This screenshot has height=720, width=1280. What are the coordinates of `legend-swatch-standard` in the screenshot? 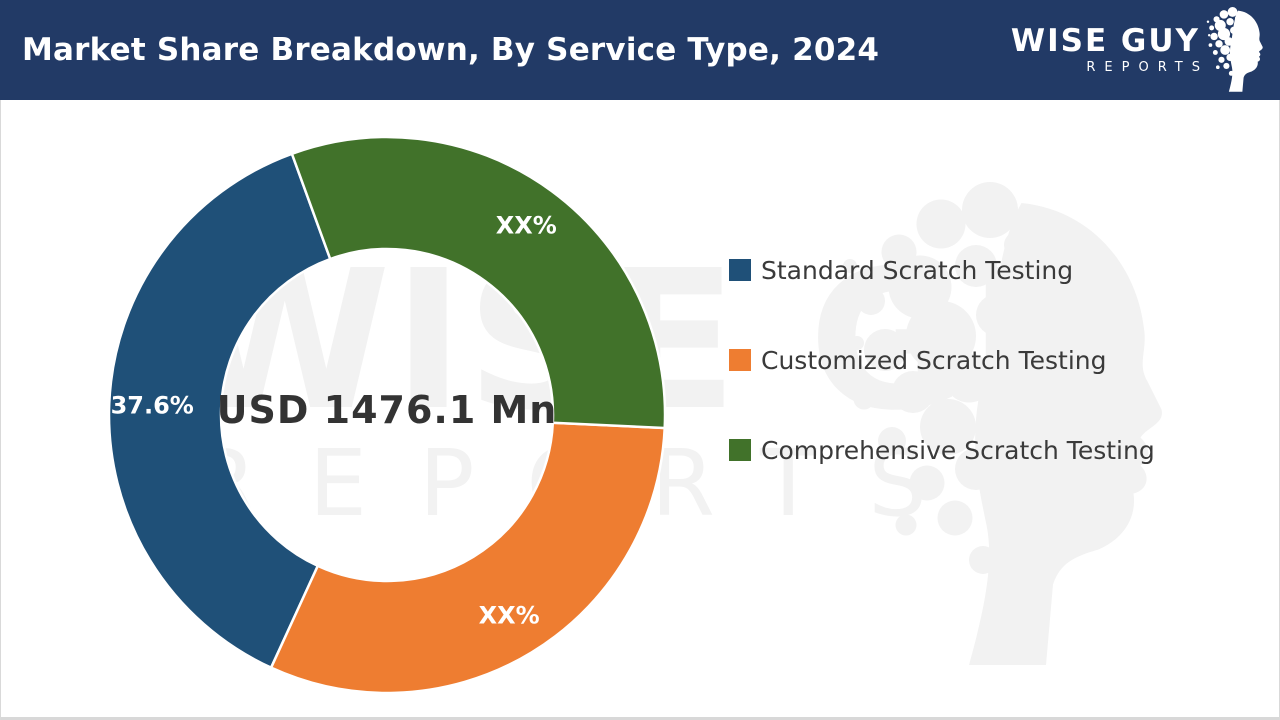 It's located at (740, 270).